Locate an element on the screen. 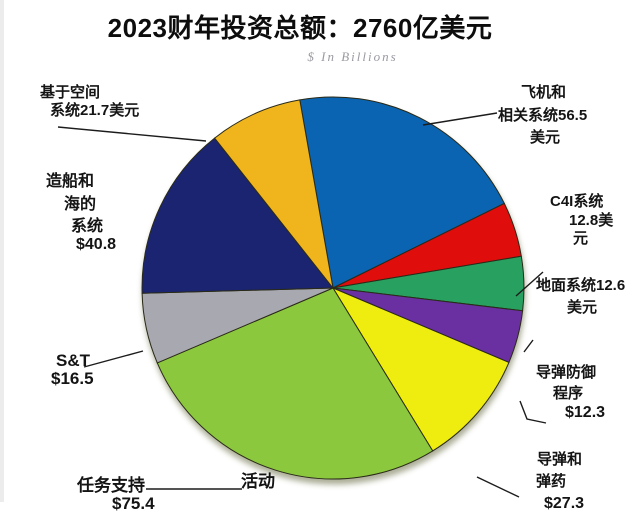 The image size is (640, 513). leader-line-missile-defense is located at coordinates (528, 346).